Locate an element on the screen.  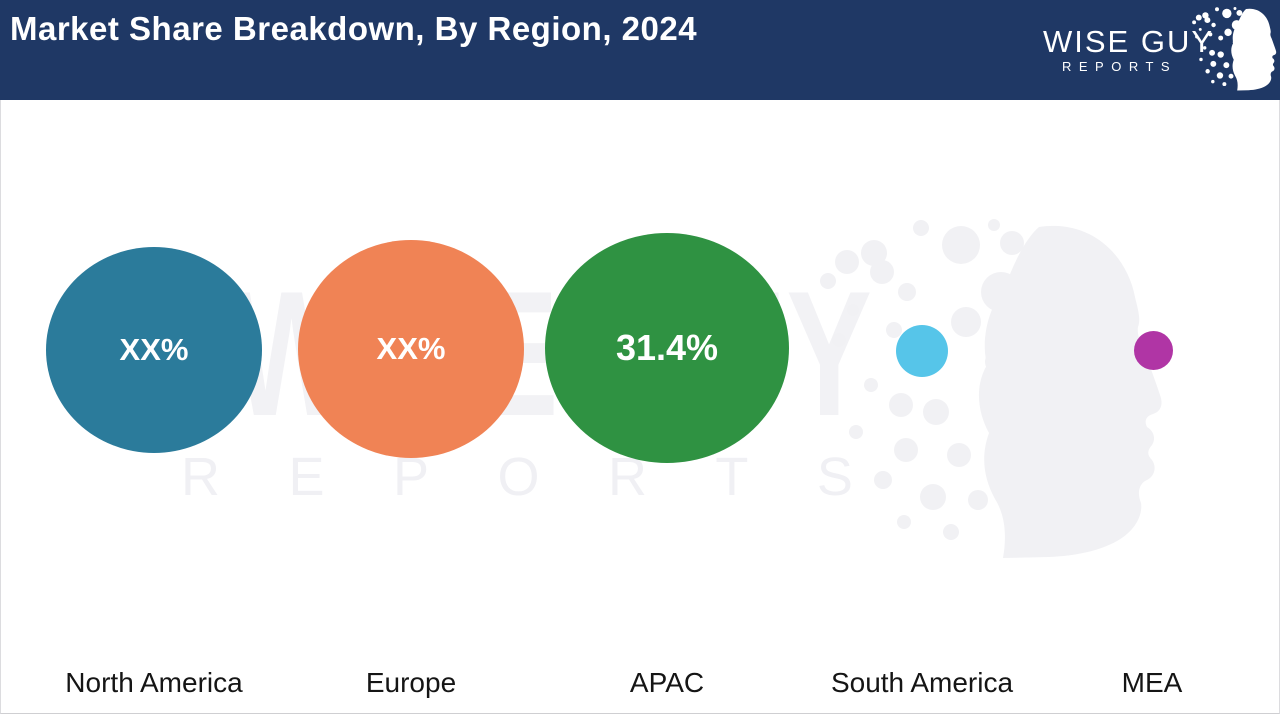
brand-name: WISE GUY is located at coordinates (1129, 41).